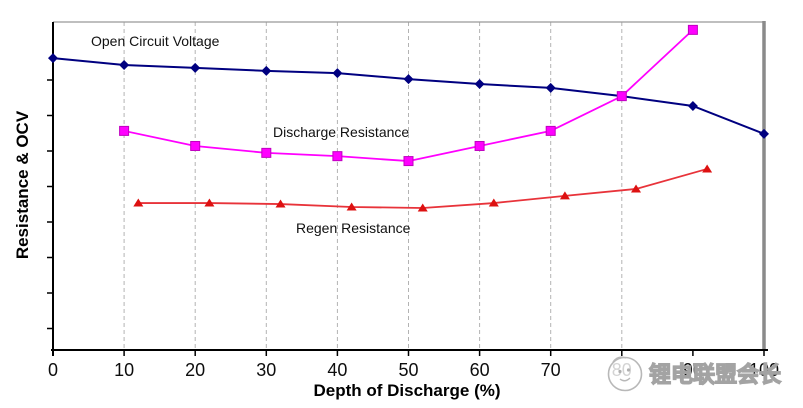 The height and width of the screenshot is (408, 803). I want to click on x-tick-label: 50, so click(408, 370).